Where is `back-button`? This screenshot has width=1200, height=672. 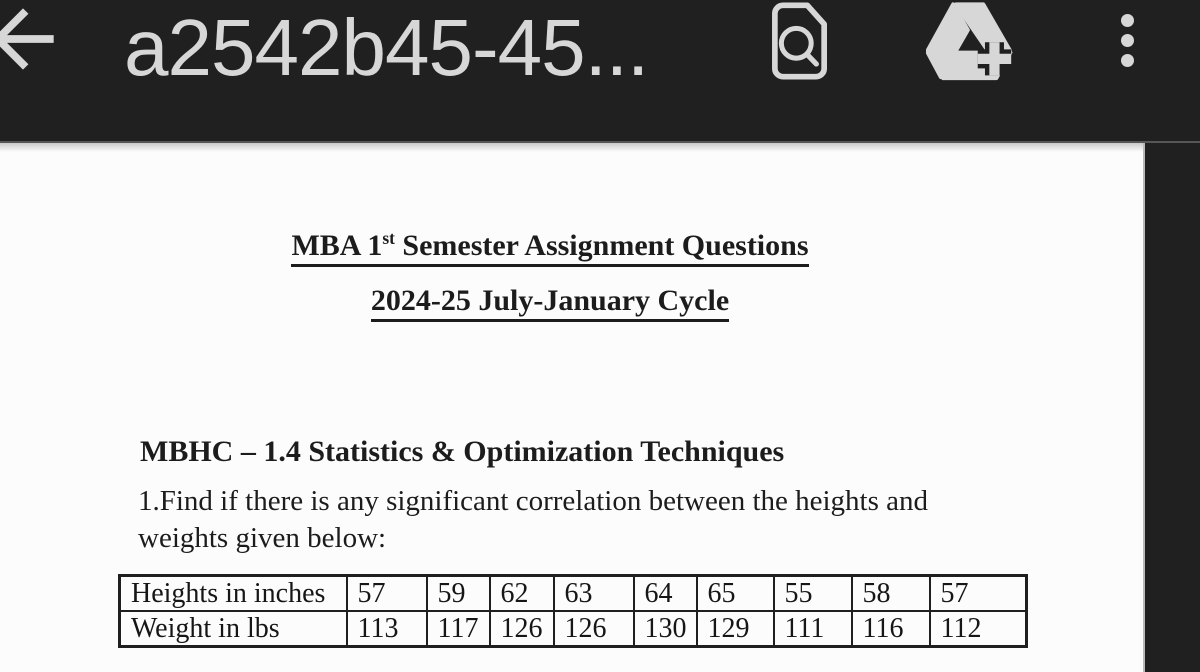 back-button is located at coordinates (34, 42).